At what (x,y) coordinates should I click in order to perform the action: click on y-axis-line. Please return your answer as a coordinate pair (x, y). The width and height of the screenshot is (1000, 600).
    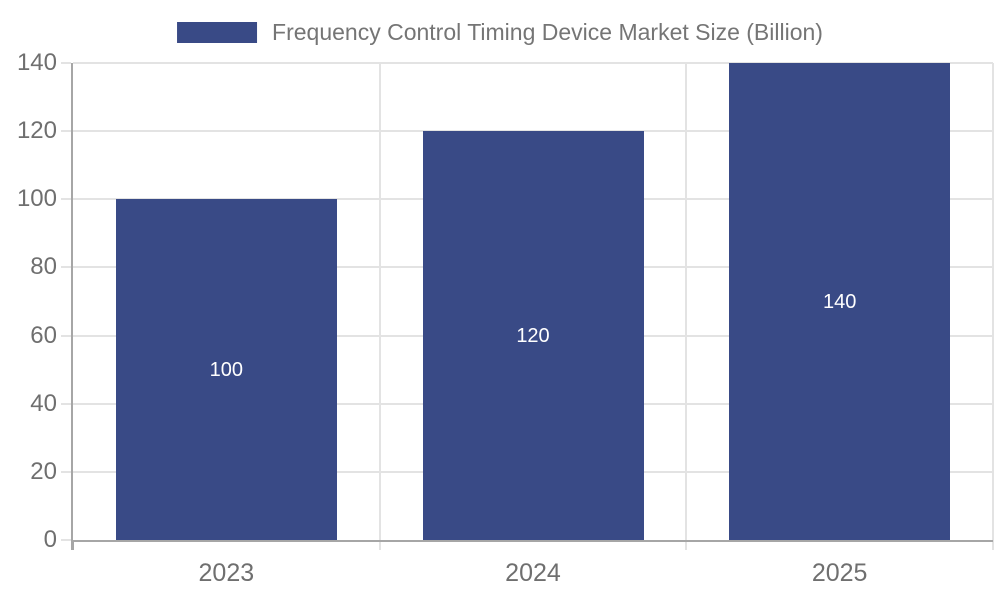
    Looking at the image, I should click on (72, 306).